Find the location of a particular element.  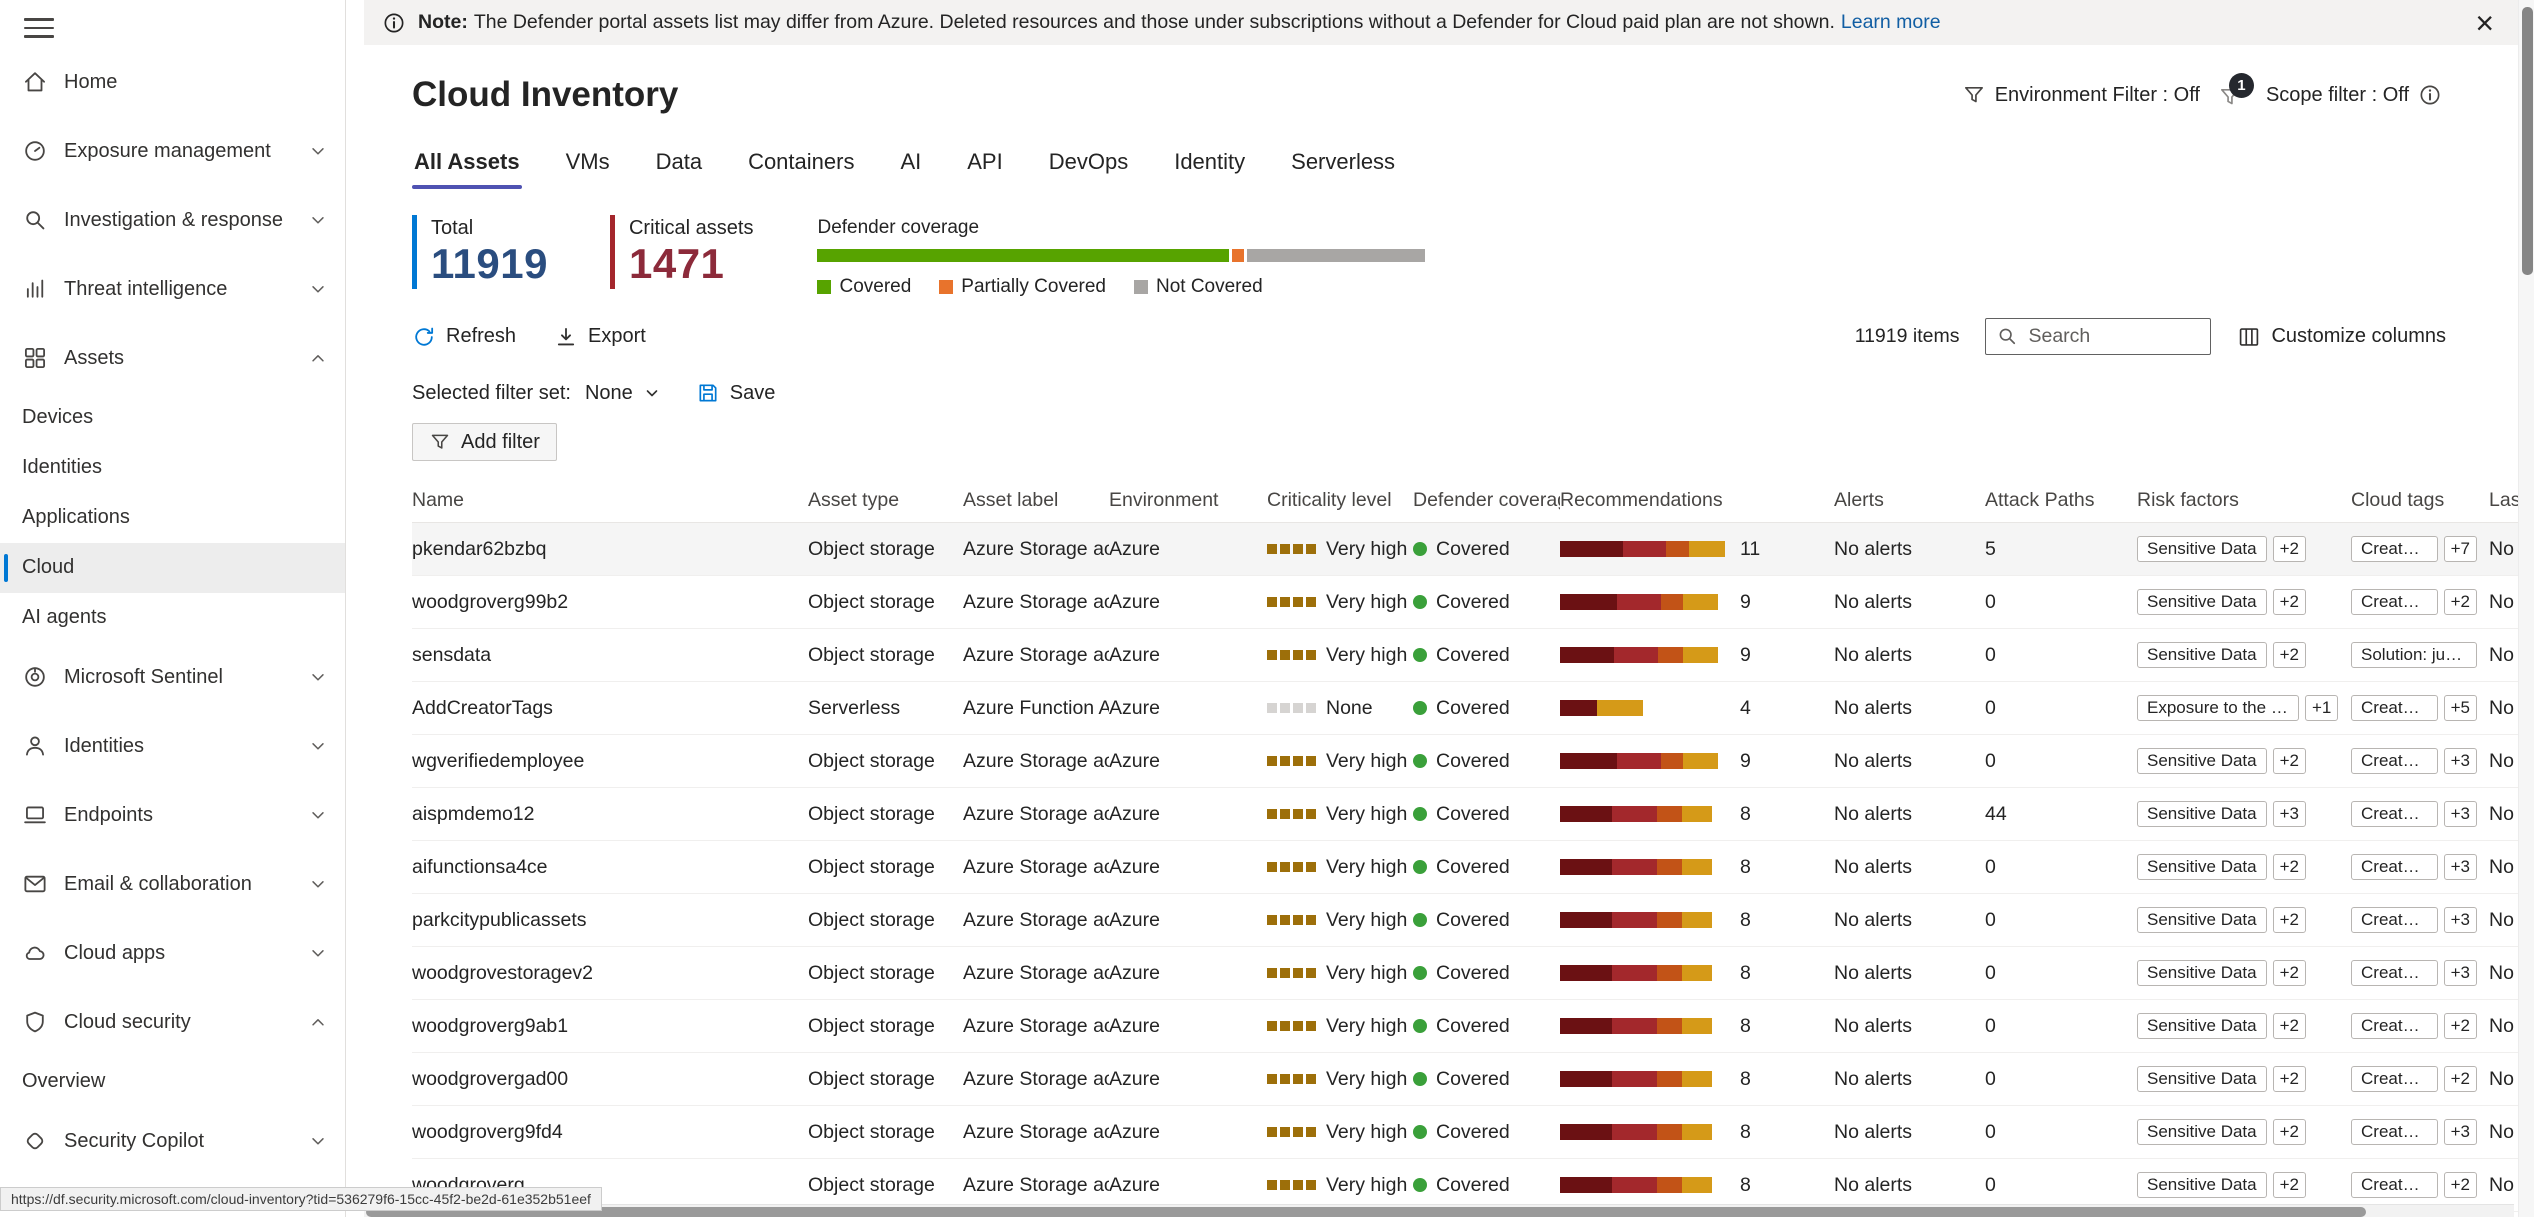

sidebar-item-investigation-response: Investigation & response is located at coordinates (172, 220).